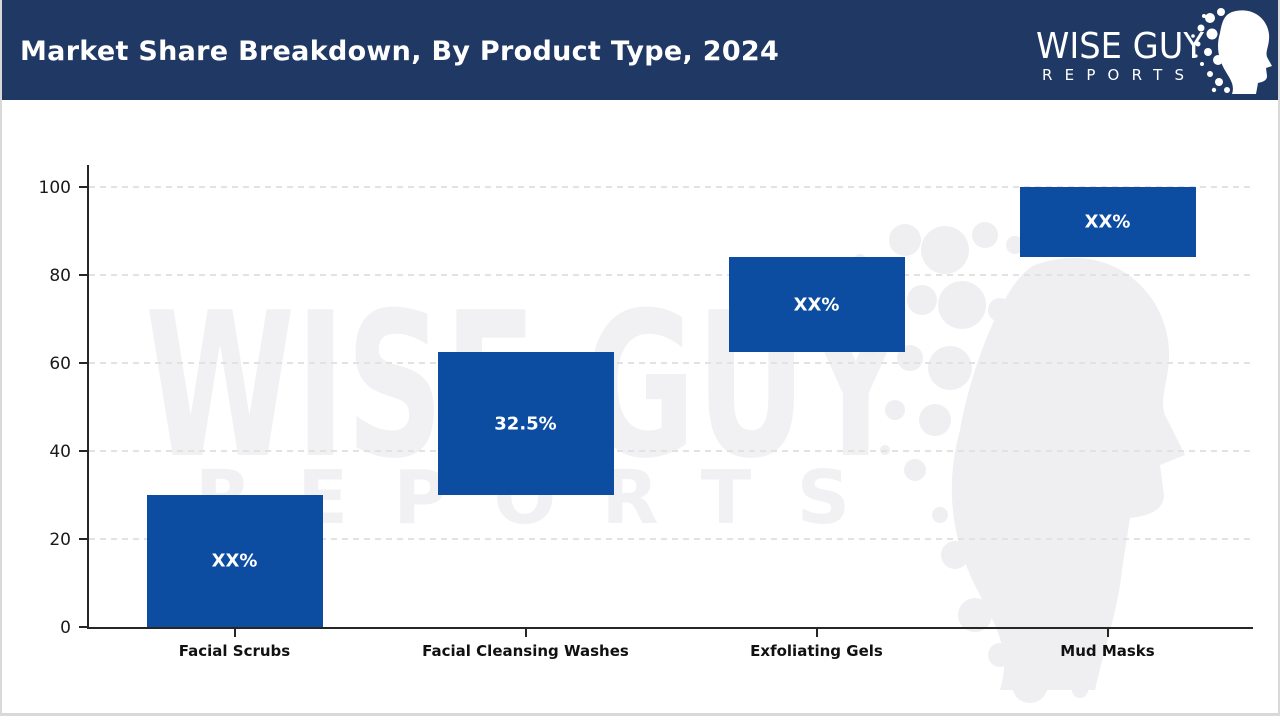 This screenshot has width=1280, height=720. Describe the element at coordinates (670, 628) in the screenshot. I see `x-axis-spine` at that location.